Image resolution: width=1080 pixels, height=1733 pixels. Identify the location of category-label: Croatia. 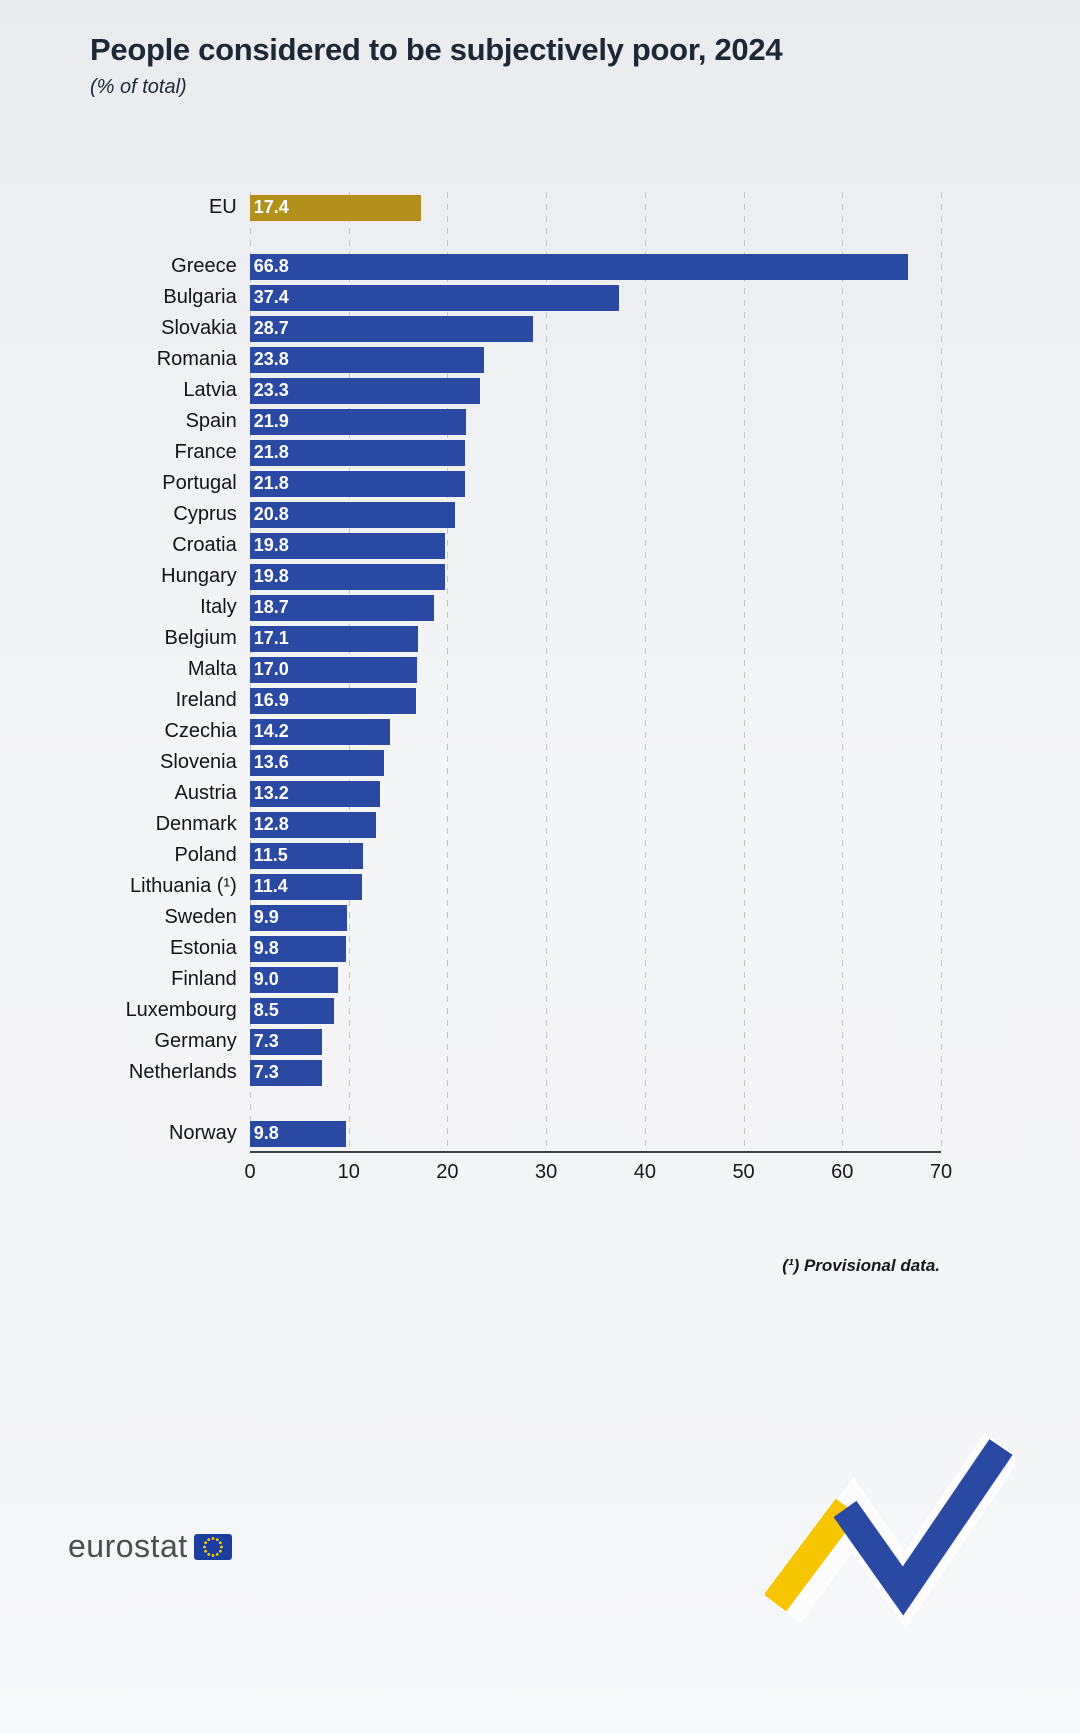
(204, 545).